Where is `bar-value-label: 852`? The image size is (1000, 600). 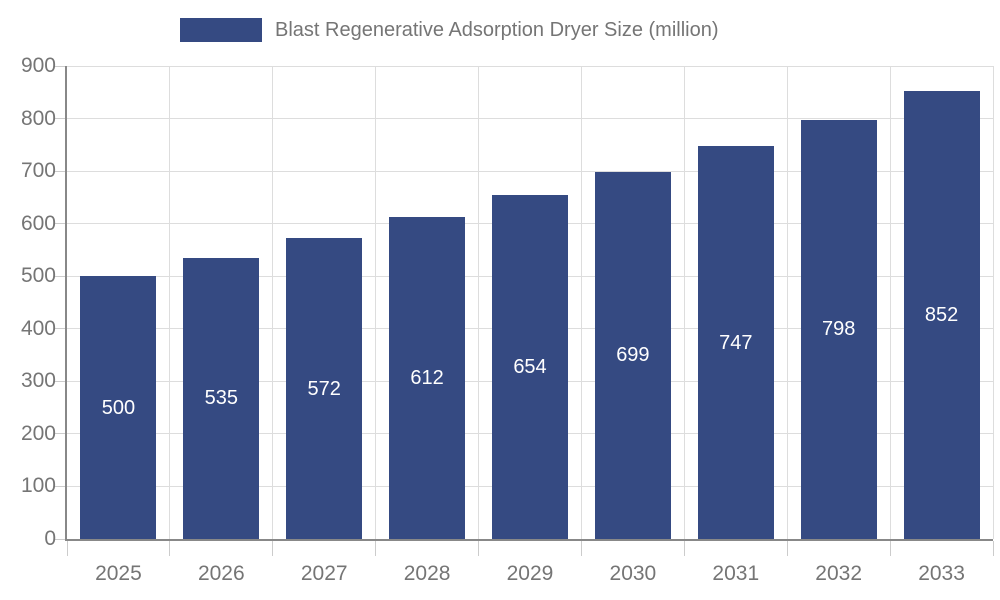 bar-value-label: 852 is located at coordinates (941, 315).